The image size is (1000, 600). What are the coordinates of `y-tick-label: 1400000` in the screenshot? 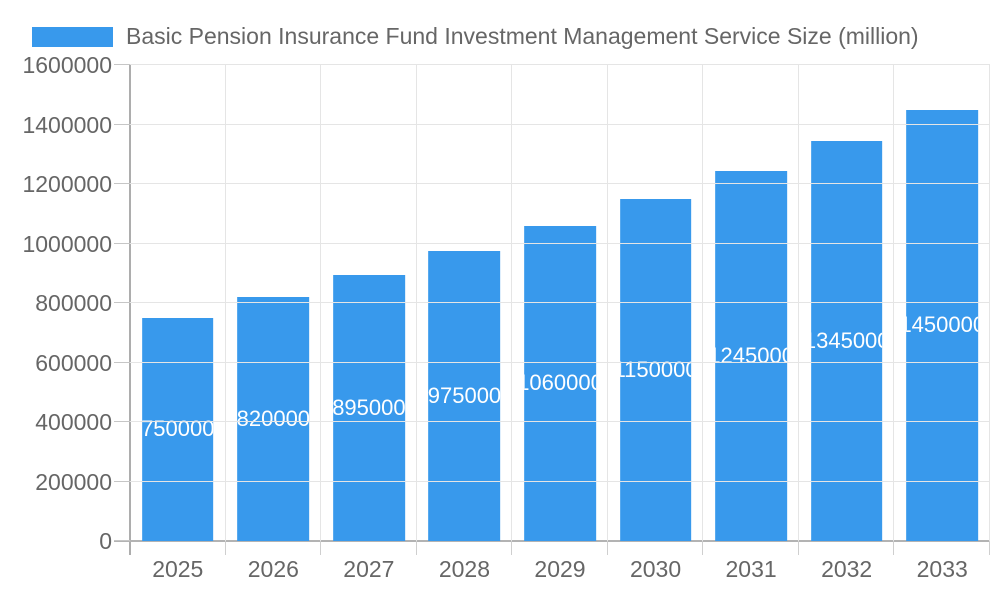 It's located at (67, 124).